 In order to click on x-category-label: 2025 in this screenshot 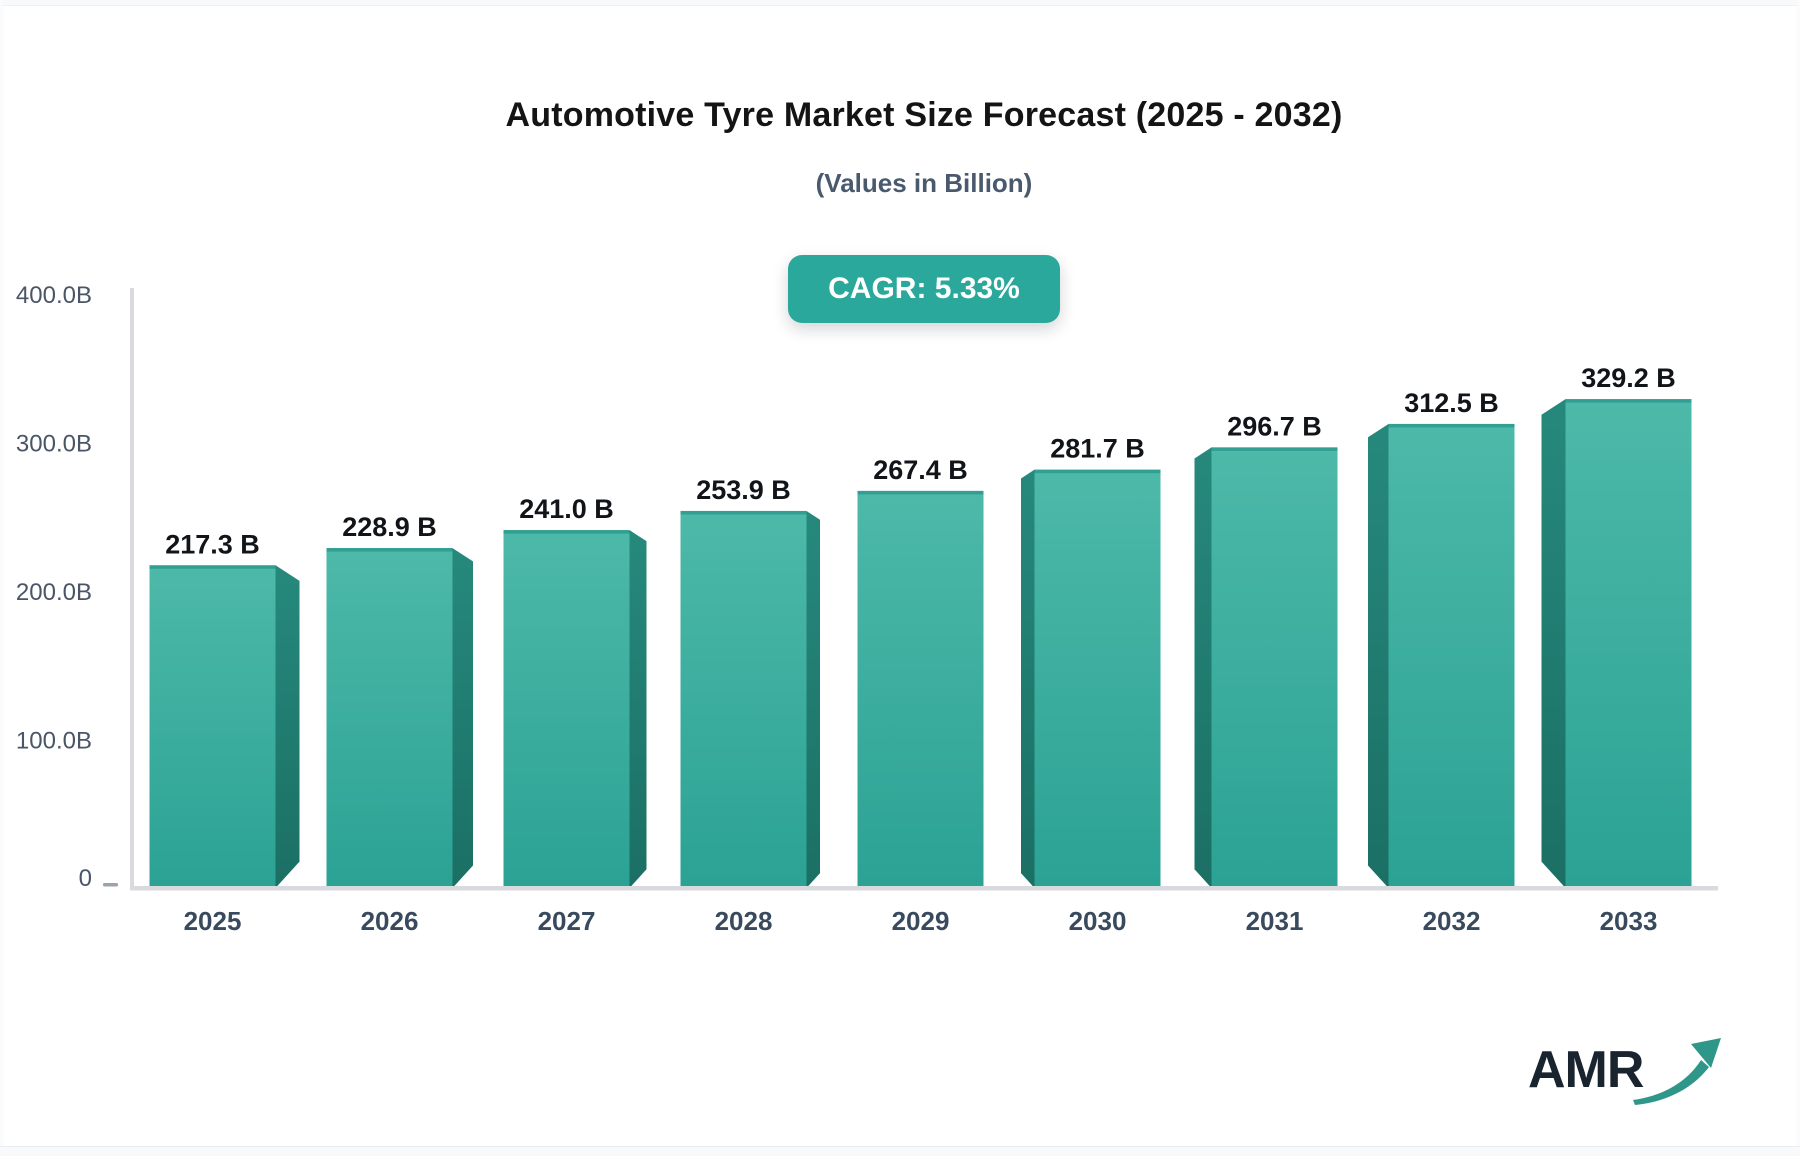, I will do `click(213, 921)`.